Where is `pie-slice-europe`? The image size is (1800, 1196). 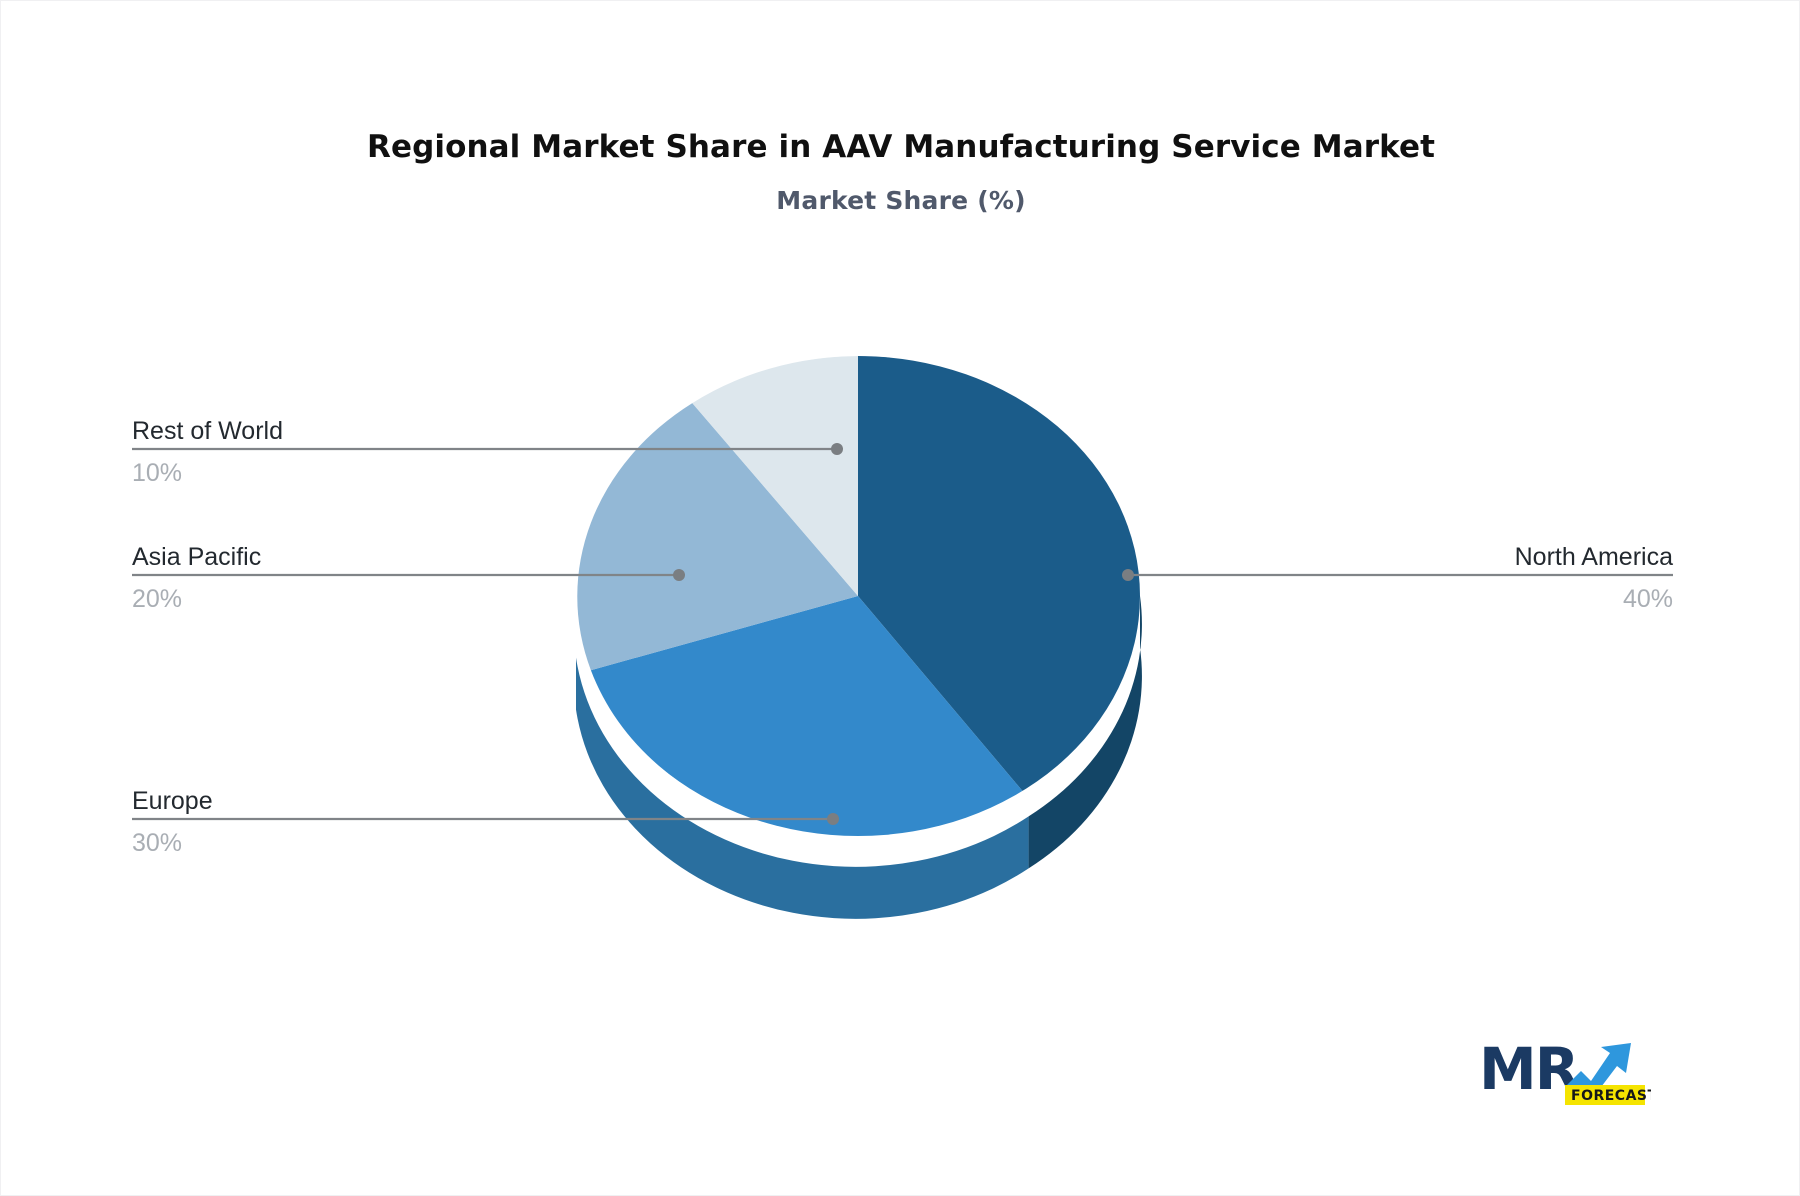 pie-slice-europe is located at coordinates (807, 716).